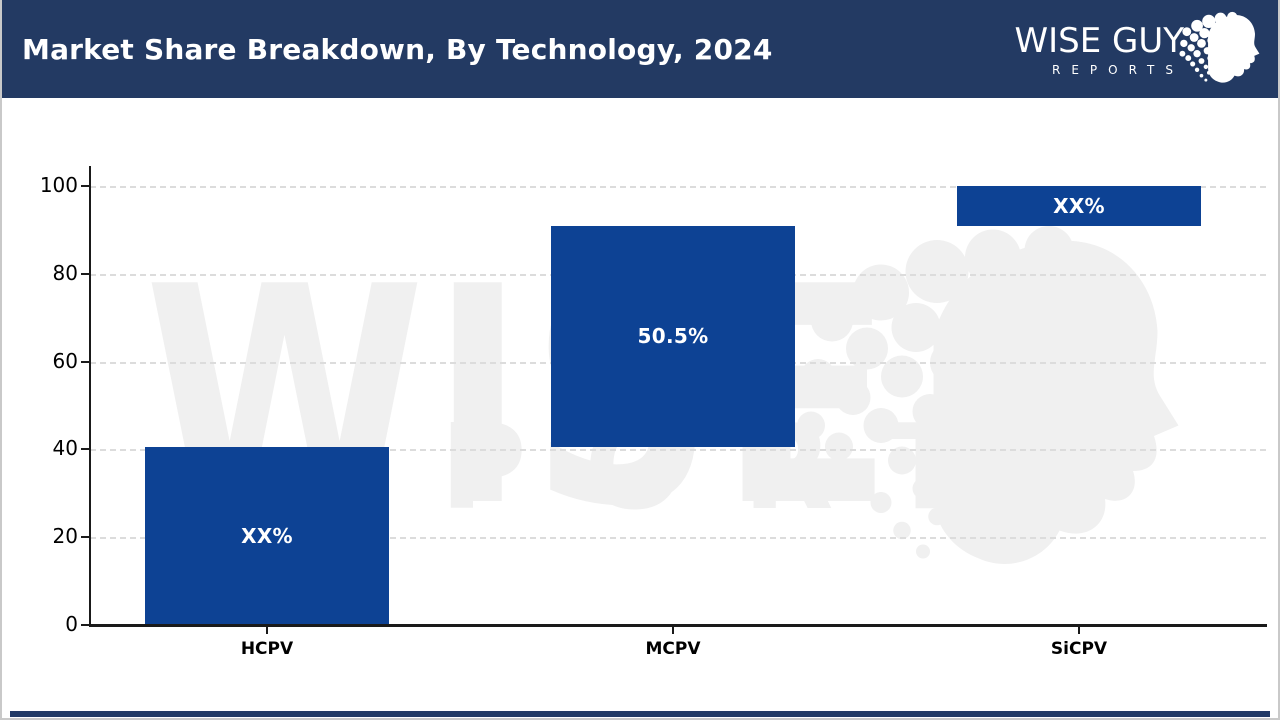 The height and width of the screenshot is (720, 1280). I want to click on y-tick-label: 0, so click(71, 624).